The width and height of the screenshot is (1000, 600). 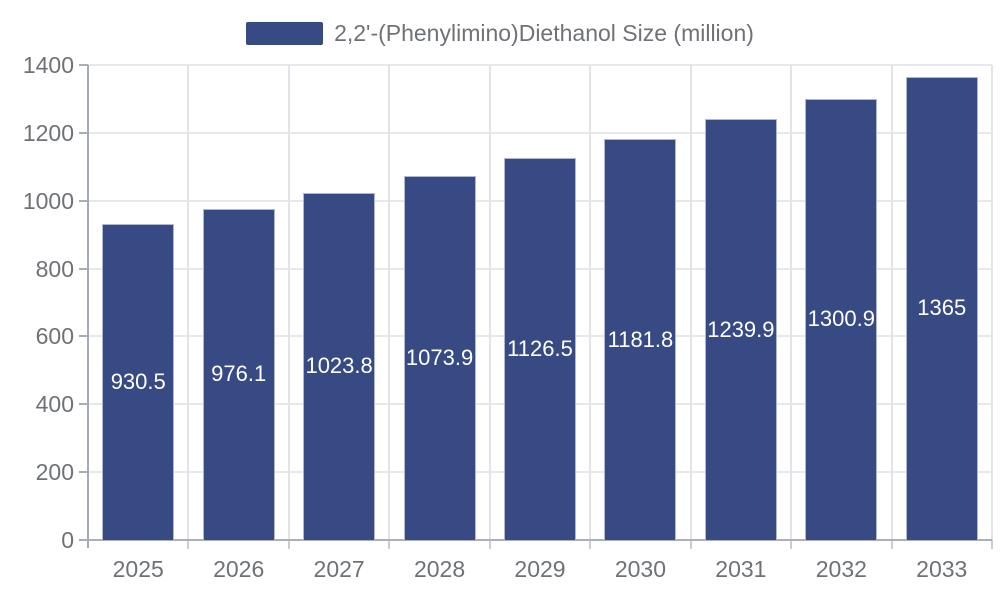 I want to click on bar-2029, so click(x=540, y=348).